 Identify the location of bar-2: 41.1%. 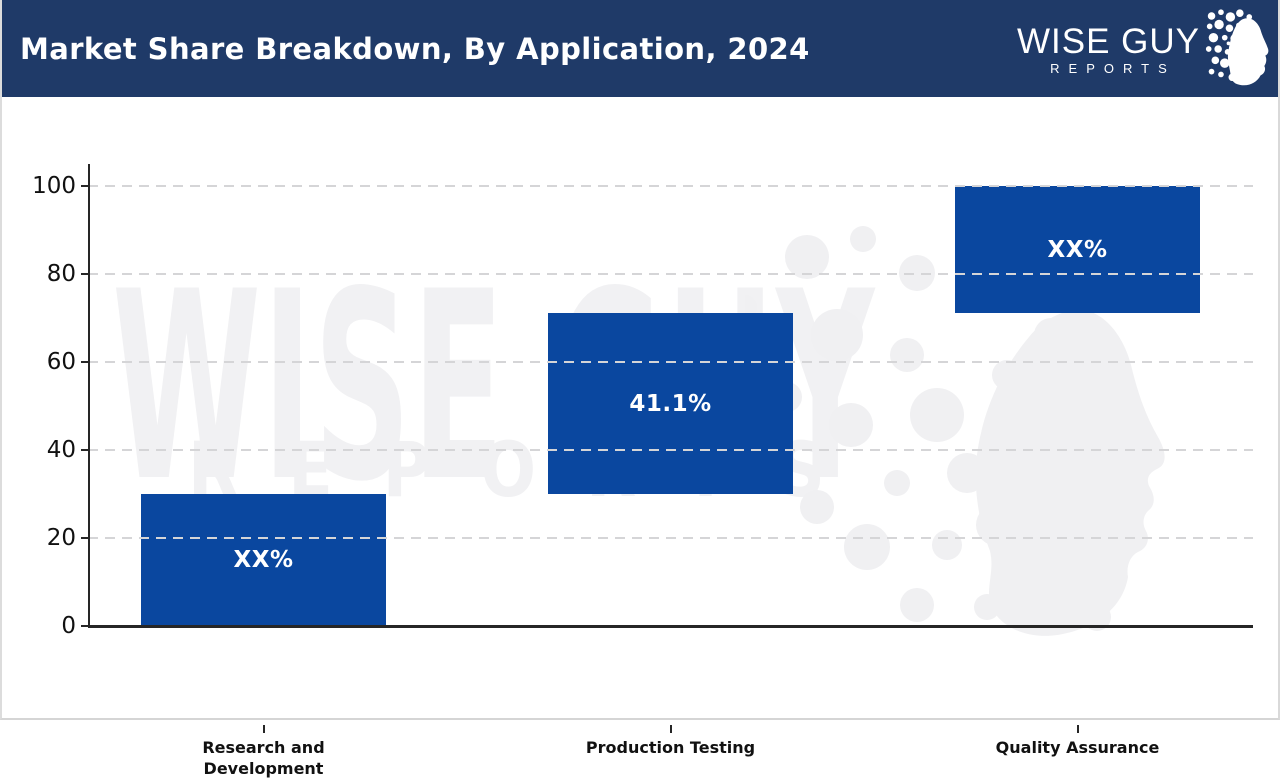
(670, 403).